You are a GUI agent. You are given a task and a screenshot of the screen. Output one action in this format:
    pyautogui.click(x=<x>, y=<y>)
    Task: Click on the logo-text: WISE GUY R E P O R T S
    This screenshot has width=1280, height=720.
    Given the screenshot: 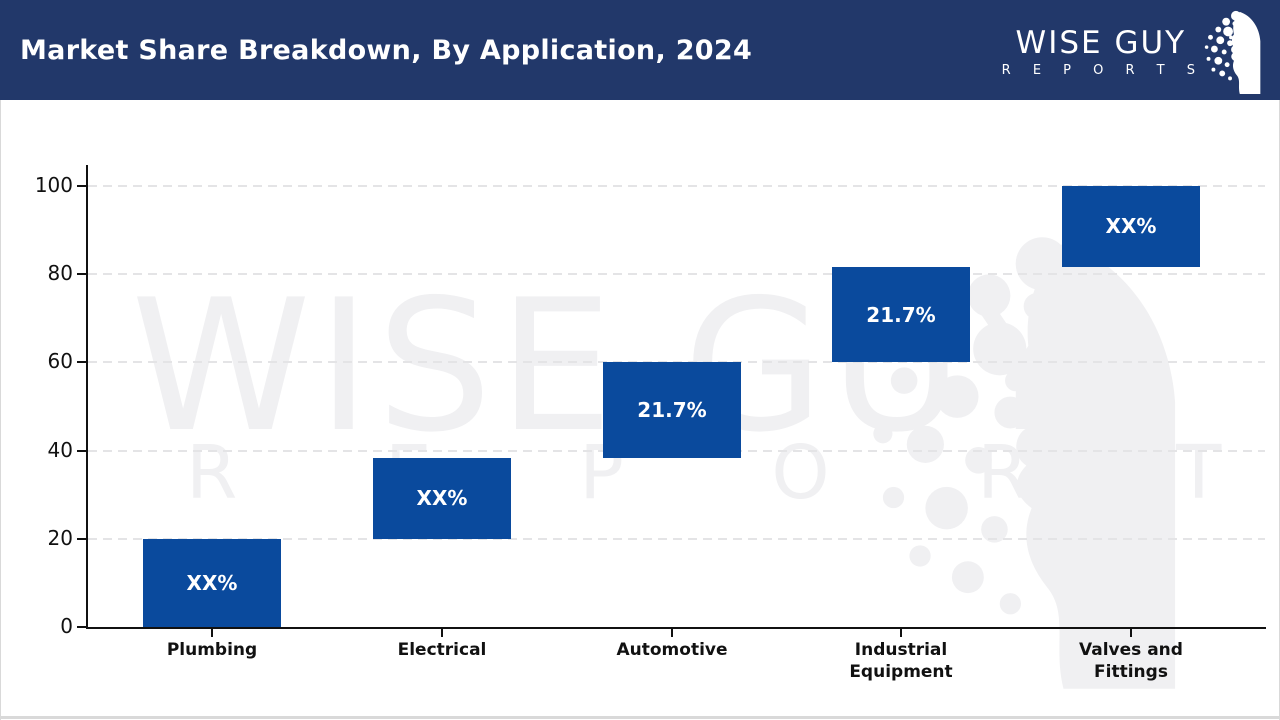 What is the action you would take?
    pyautogui.click(x=1101, y=51)
    